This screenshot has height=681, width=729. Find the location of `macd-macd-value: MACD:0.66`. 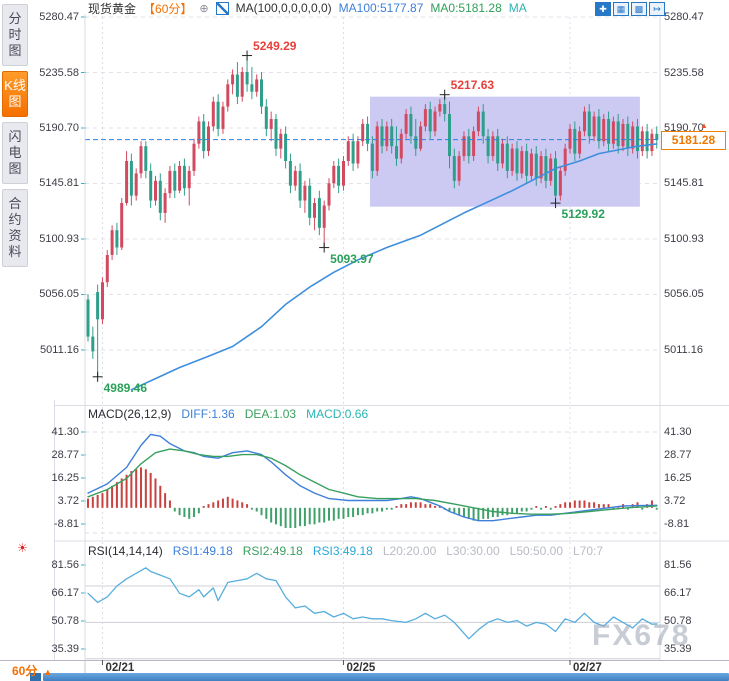

macd-macd-value: MACD:0.66 is located at coordinates (337, 414).